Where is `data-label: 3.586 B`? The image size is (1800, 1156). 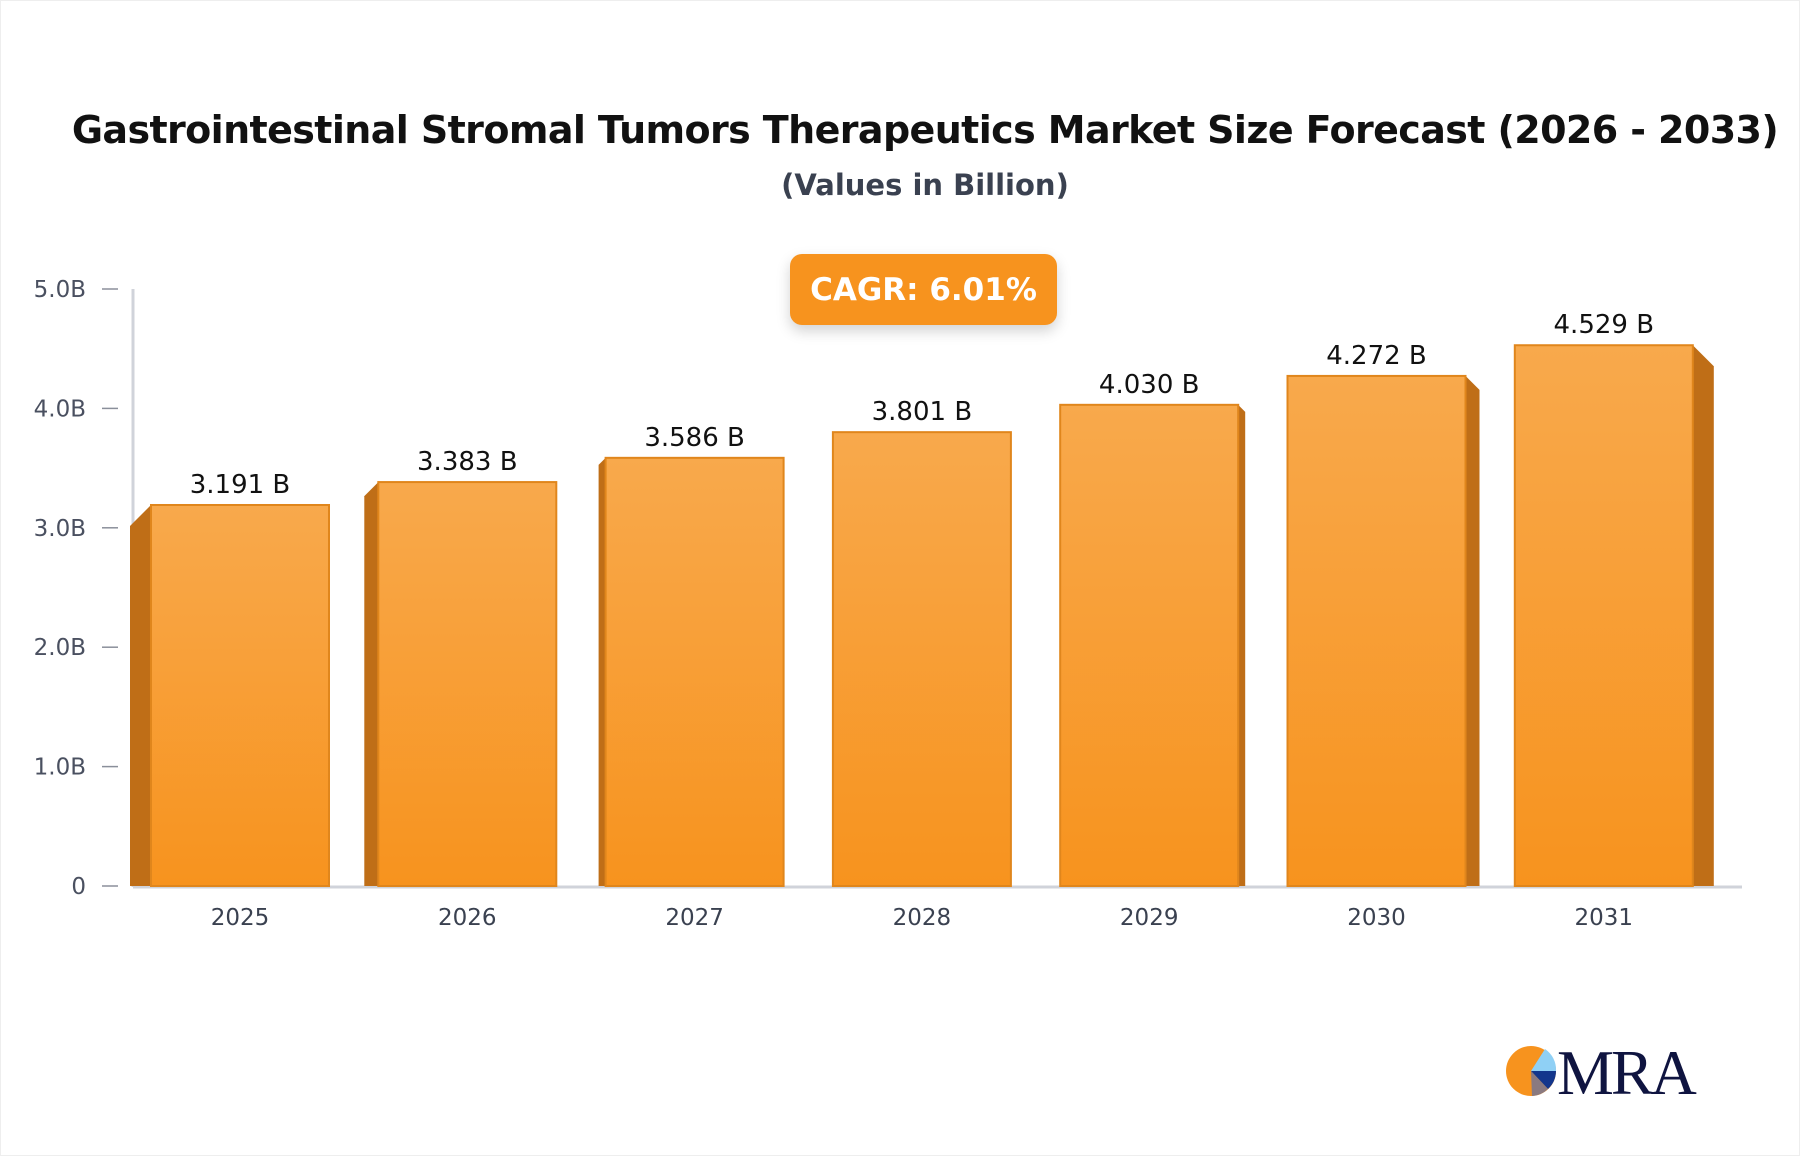 data-label: 3.586 B is located at coordinates (694, 438).